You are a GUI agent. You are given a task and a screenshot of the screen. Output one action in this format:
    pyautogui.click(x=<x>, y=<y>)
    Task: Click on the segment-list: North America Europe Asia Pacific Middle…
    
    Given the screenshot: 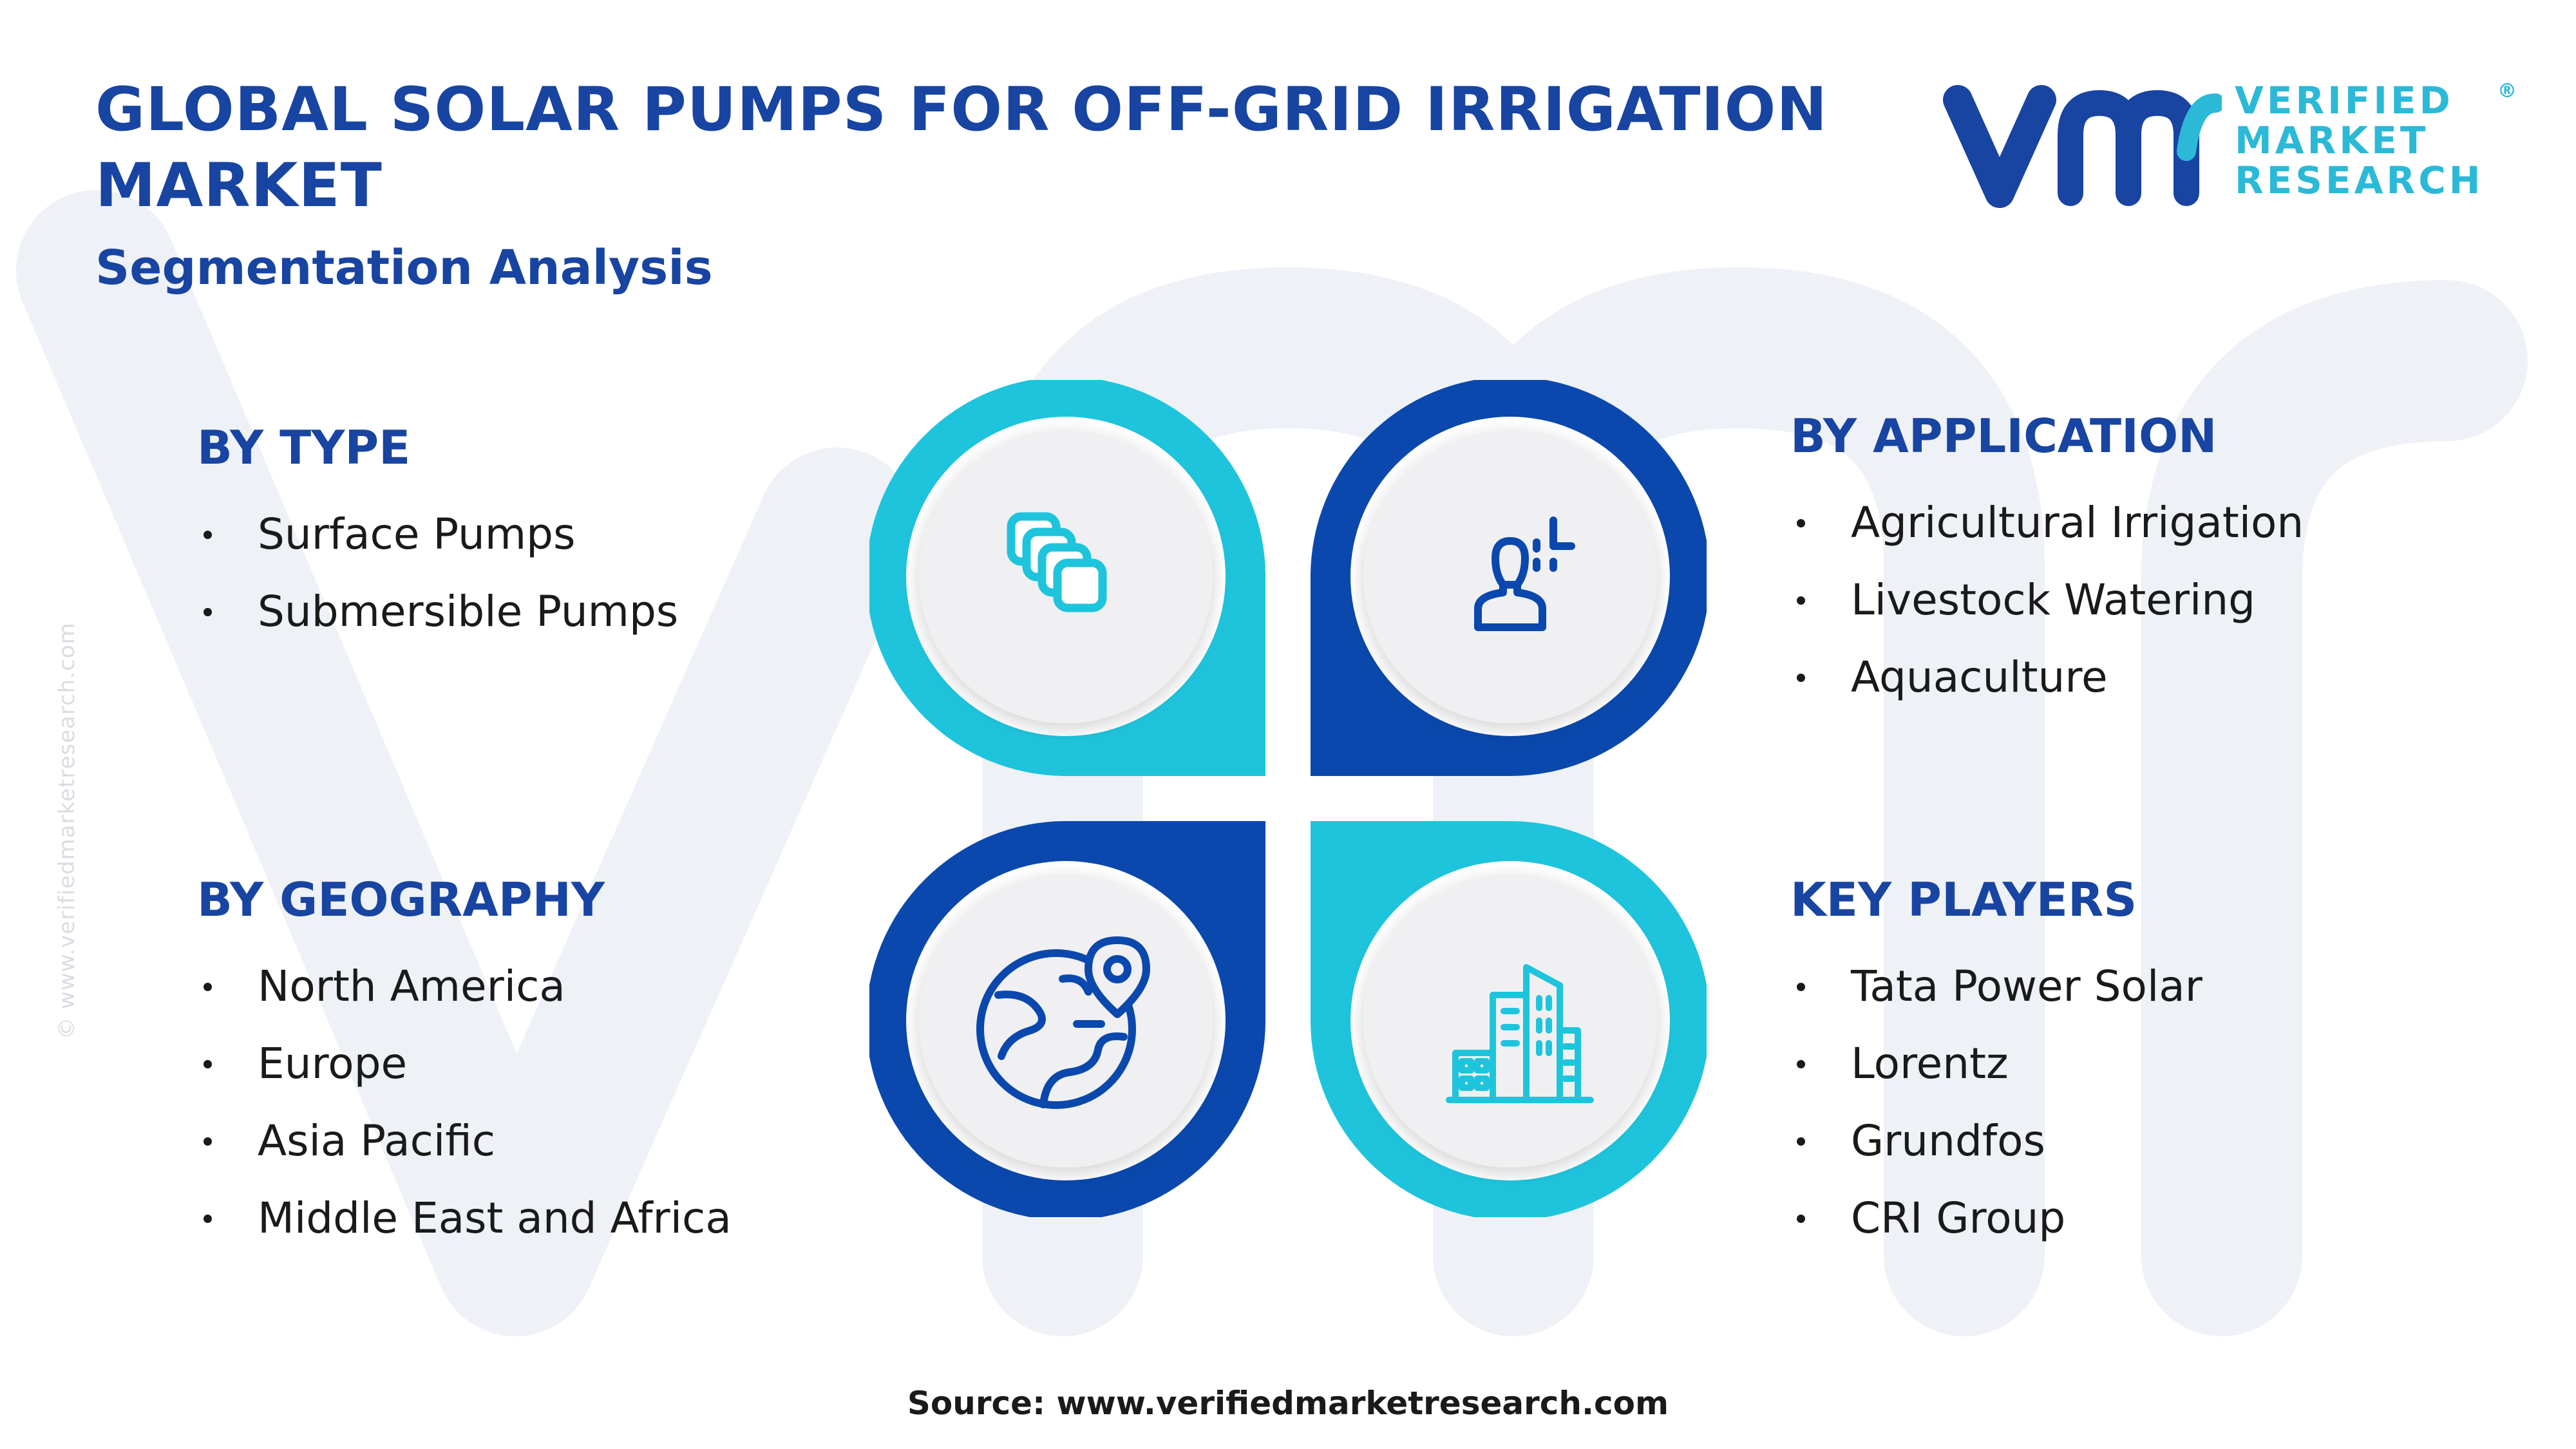 What is the action you would take?
    pyautogui.click(x=464, y=1102)
    